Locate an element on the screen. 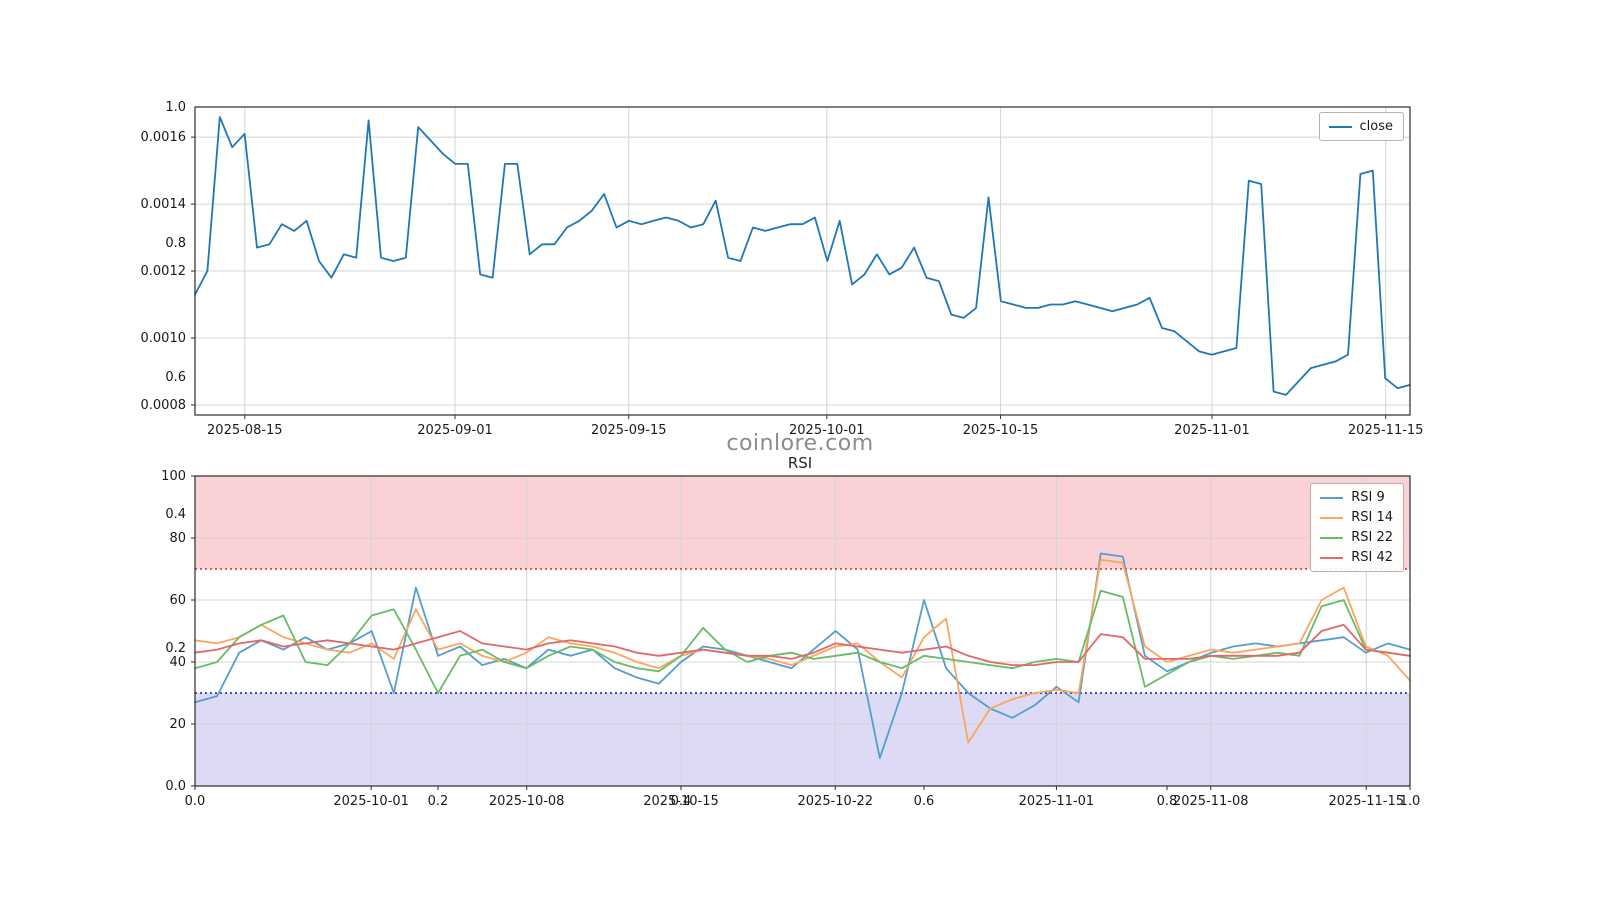 This screenshot has height=900, width=1600. legend-item-rsi-14: RSI 14 is located at coordinates (1356, 517).